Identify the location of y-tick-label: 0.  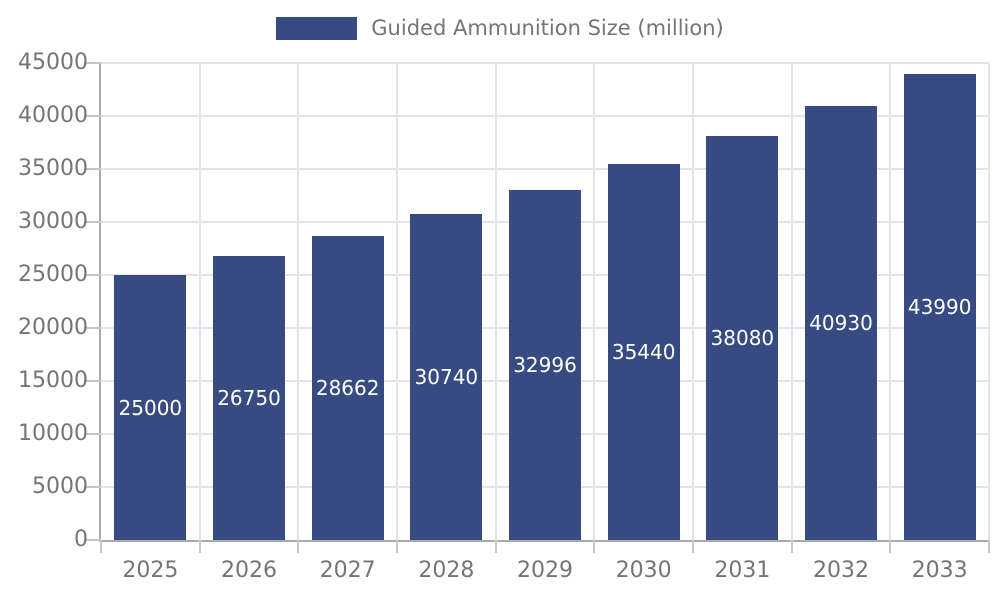
(81, 539).